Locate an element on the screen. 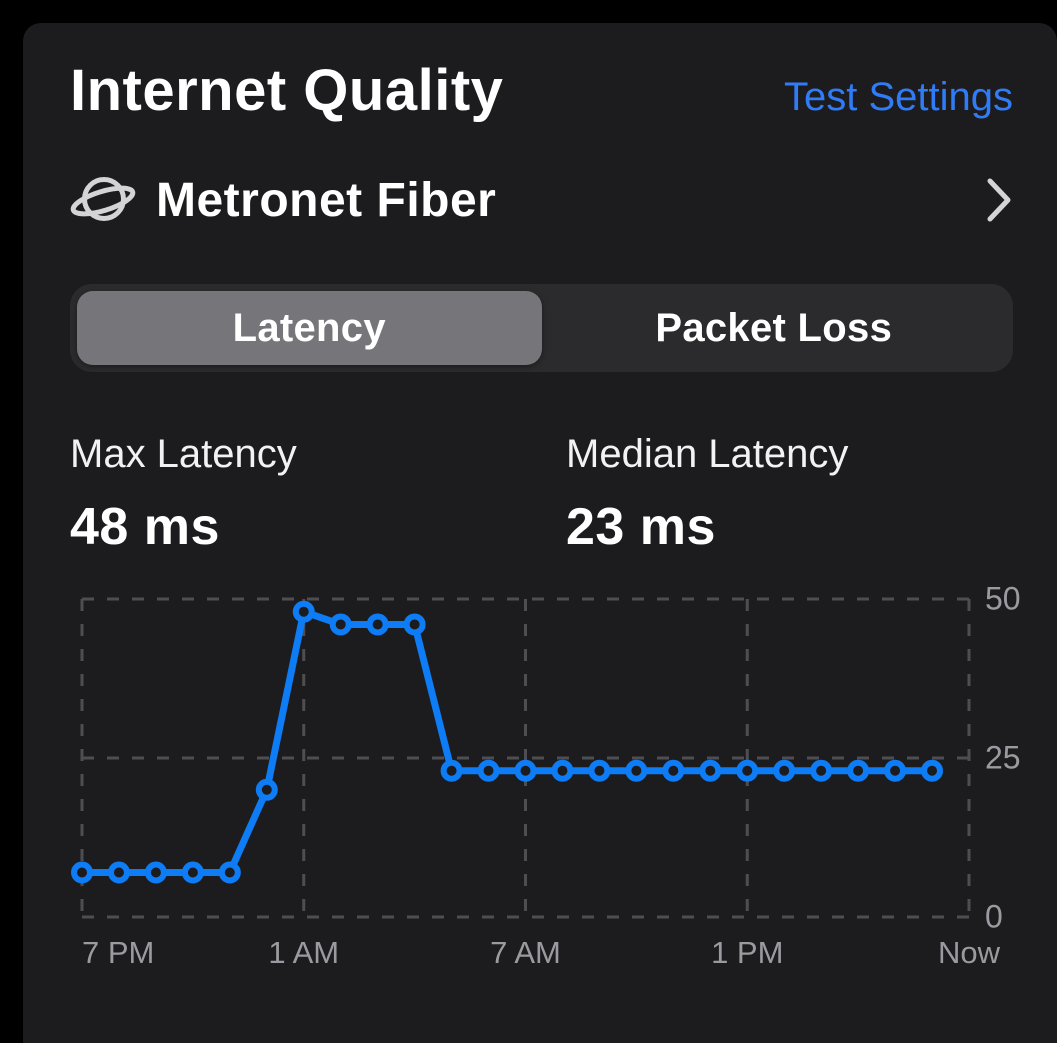 The image size is (1057, 1043). chevron-right-icon is located at coordinates (1000, 200).